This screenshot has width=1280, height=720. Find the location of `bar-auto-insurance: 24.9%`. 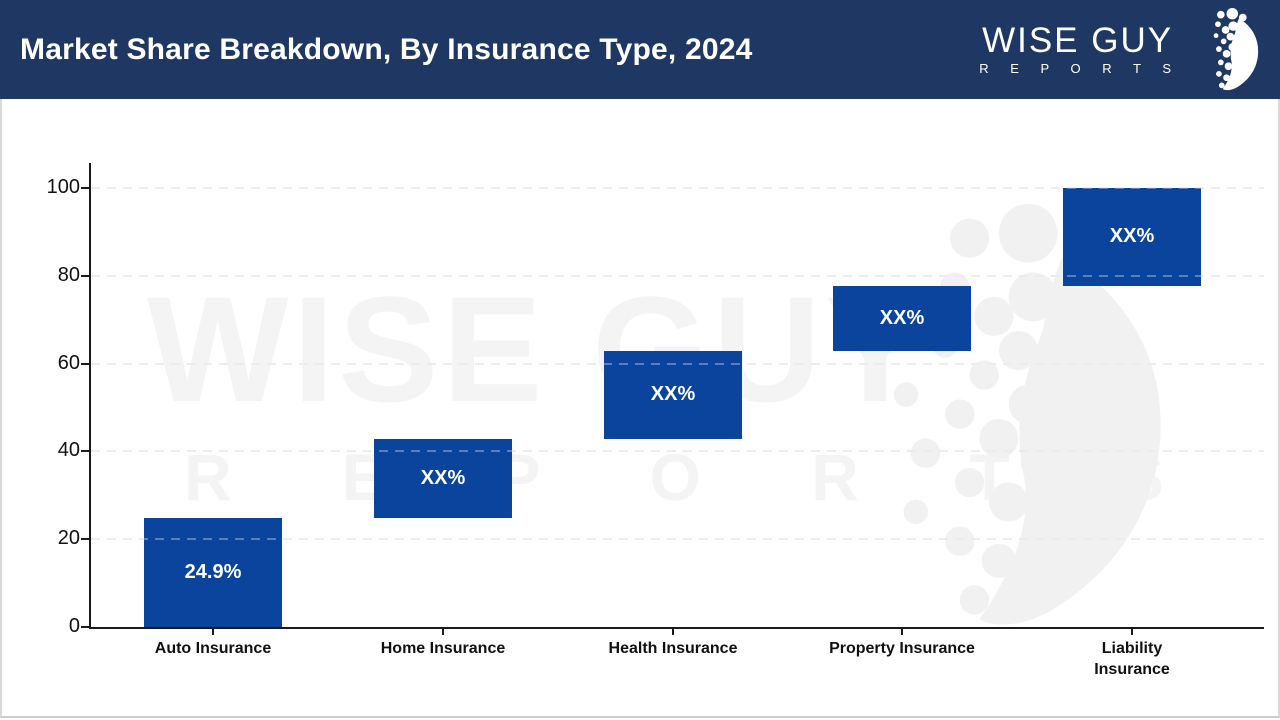

bar-auto-insurance: 24.9% is located at coordinates (213, 572).